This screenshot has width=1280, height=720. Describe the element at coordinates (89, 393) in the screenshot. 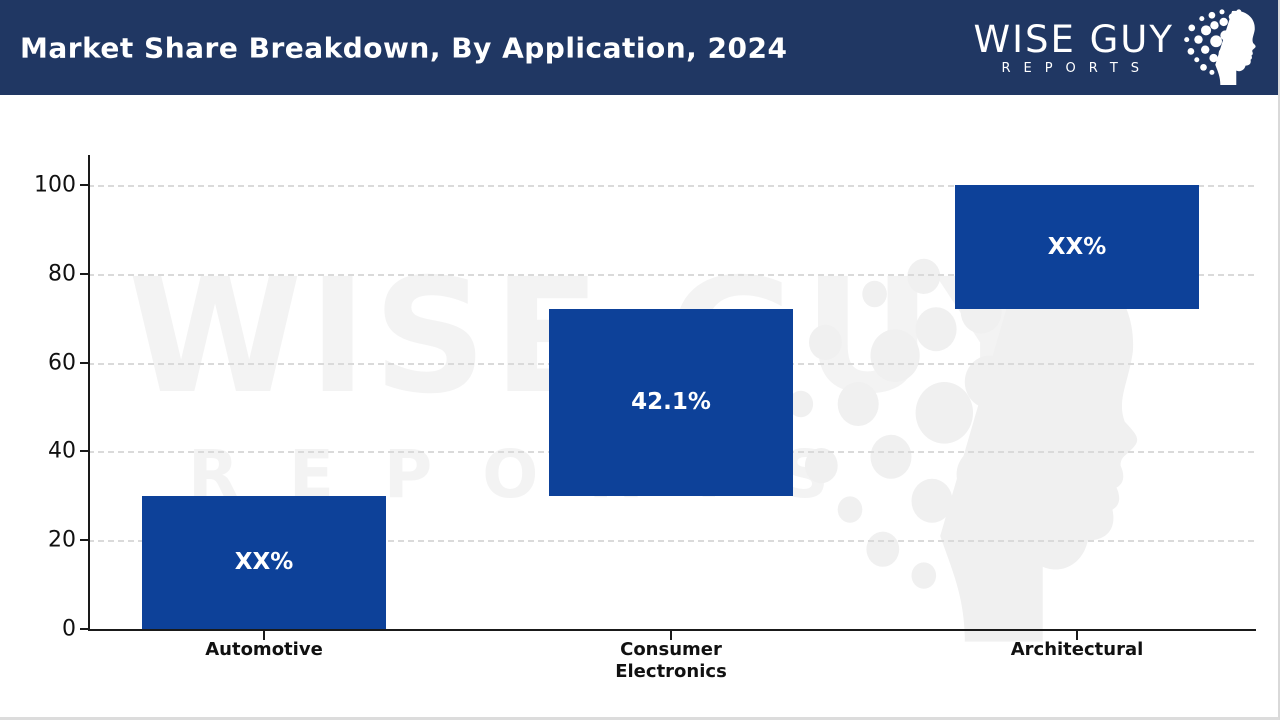

I see `y-axis` at that location.